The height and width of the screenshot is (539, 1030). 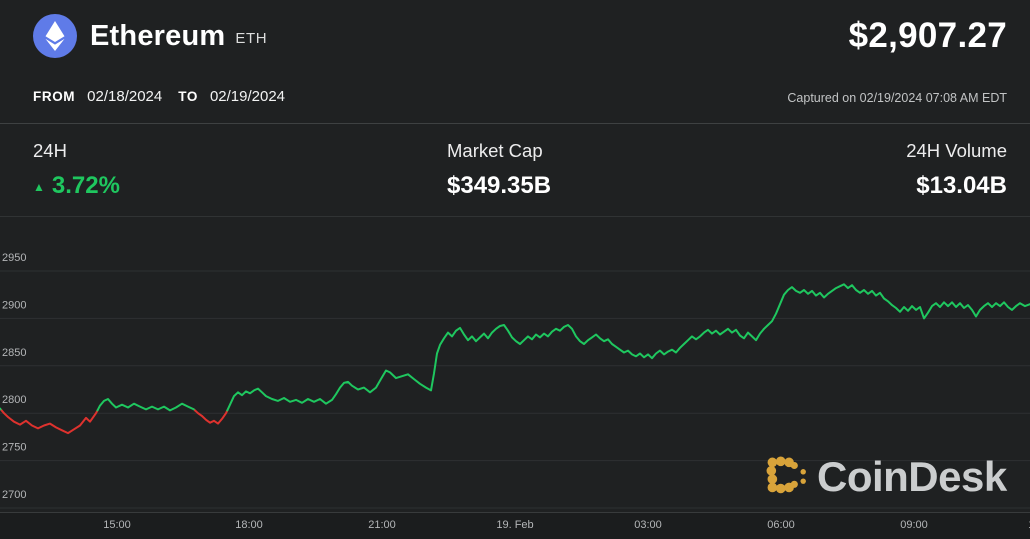 What do you see at coordinates (14, 448) in the screenshot?
I see `y-axis-label: 2750` at bounding box center [14, 448].